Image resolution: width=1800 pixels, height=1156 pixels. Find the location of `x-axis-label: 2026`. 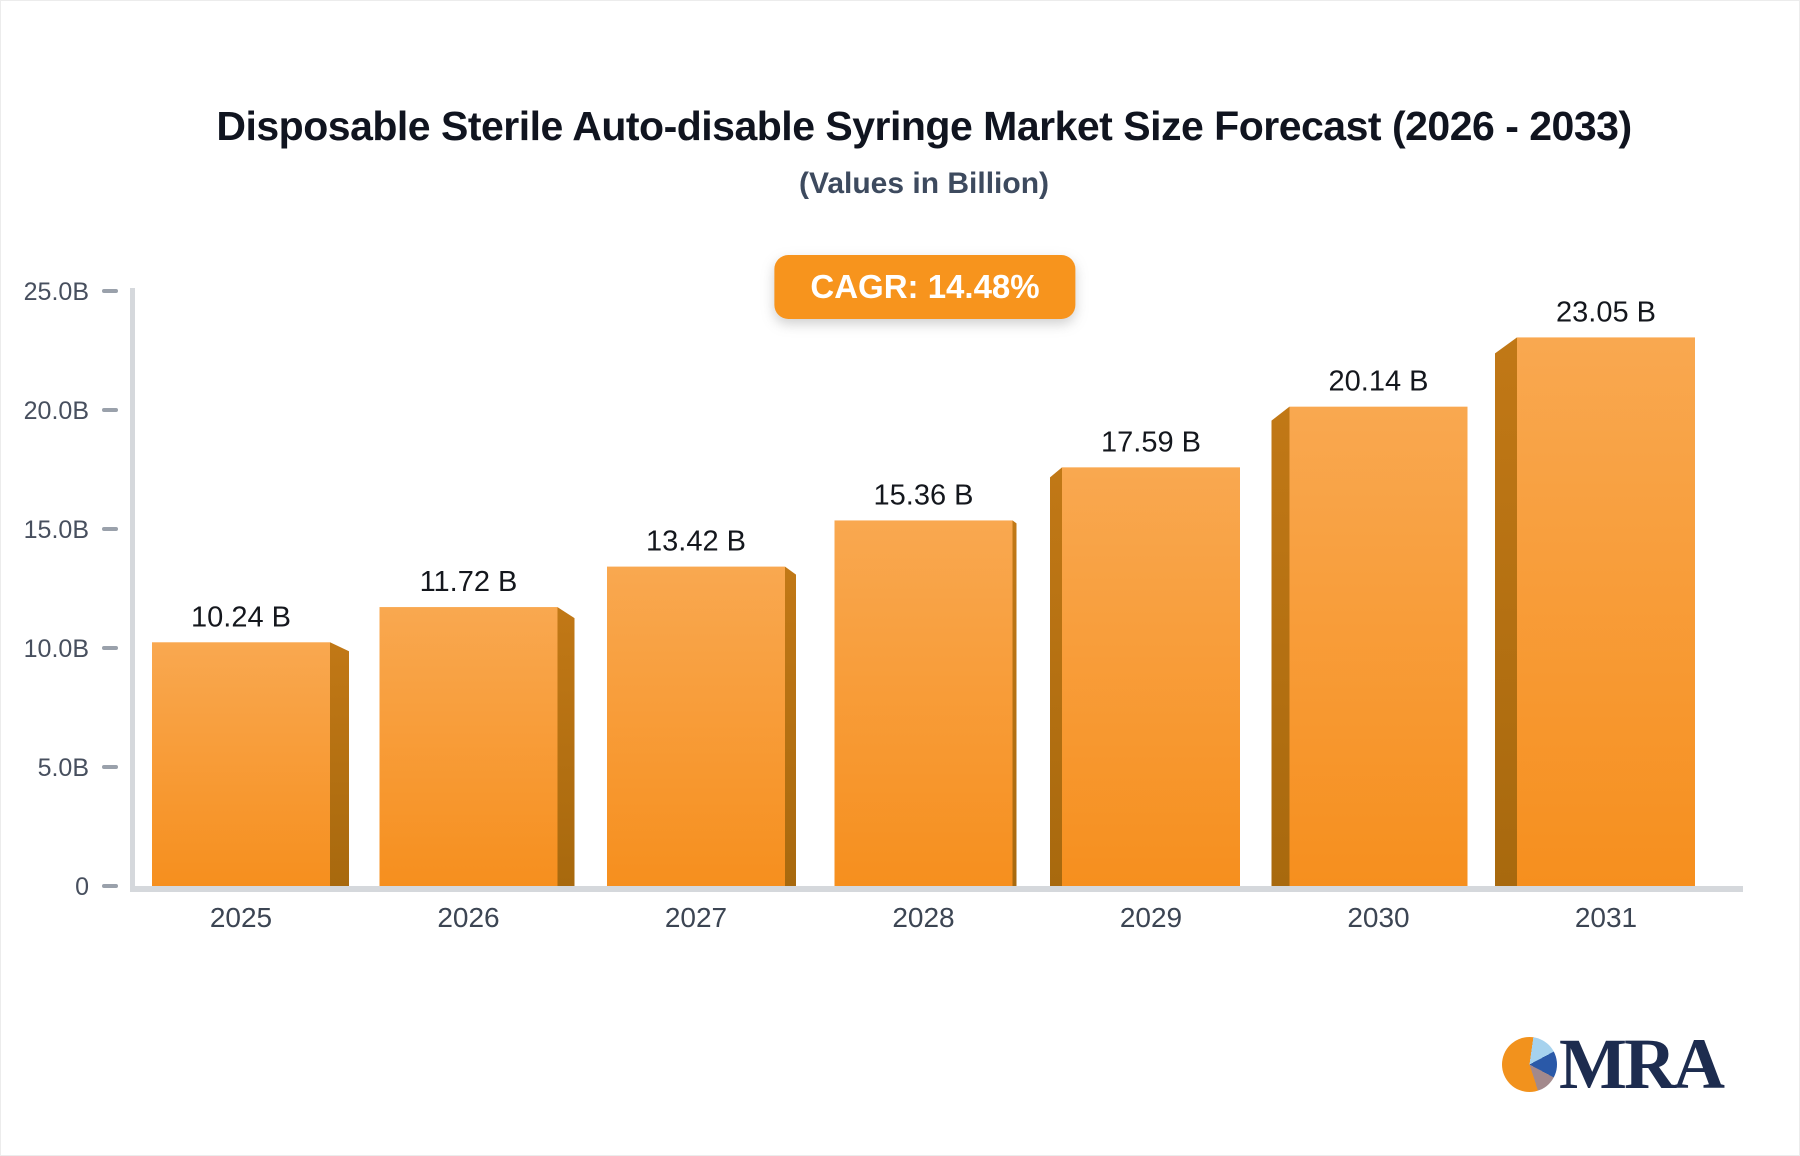

x-axis-label: 2026 is located at coordinates (468, 917).